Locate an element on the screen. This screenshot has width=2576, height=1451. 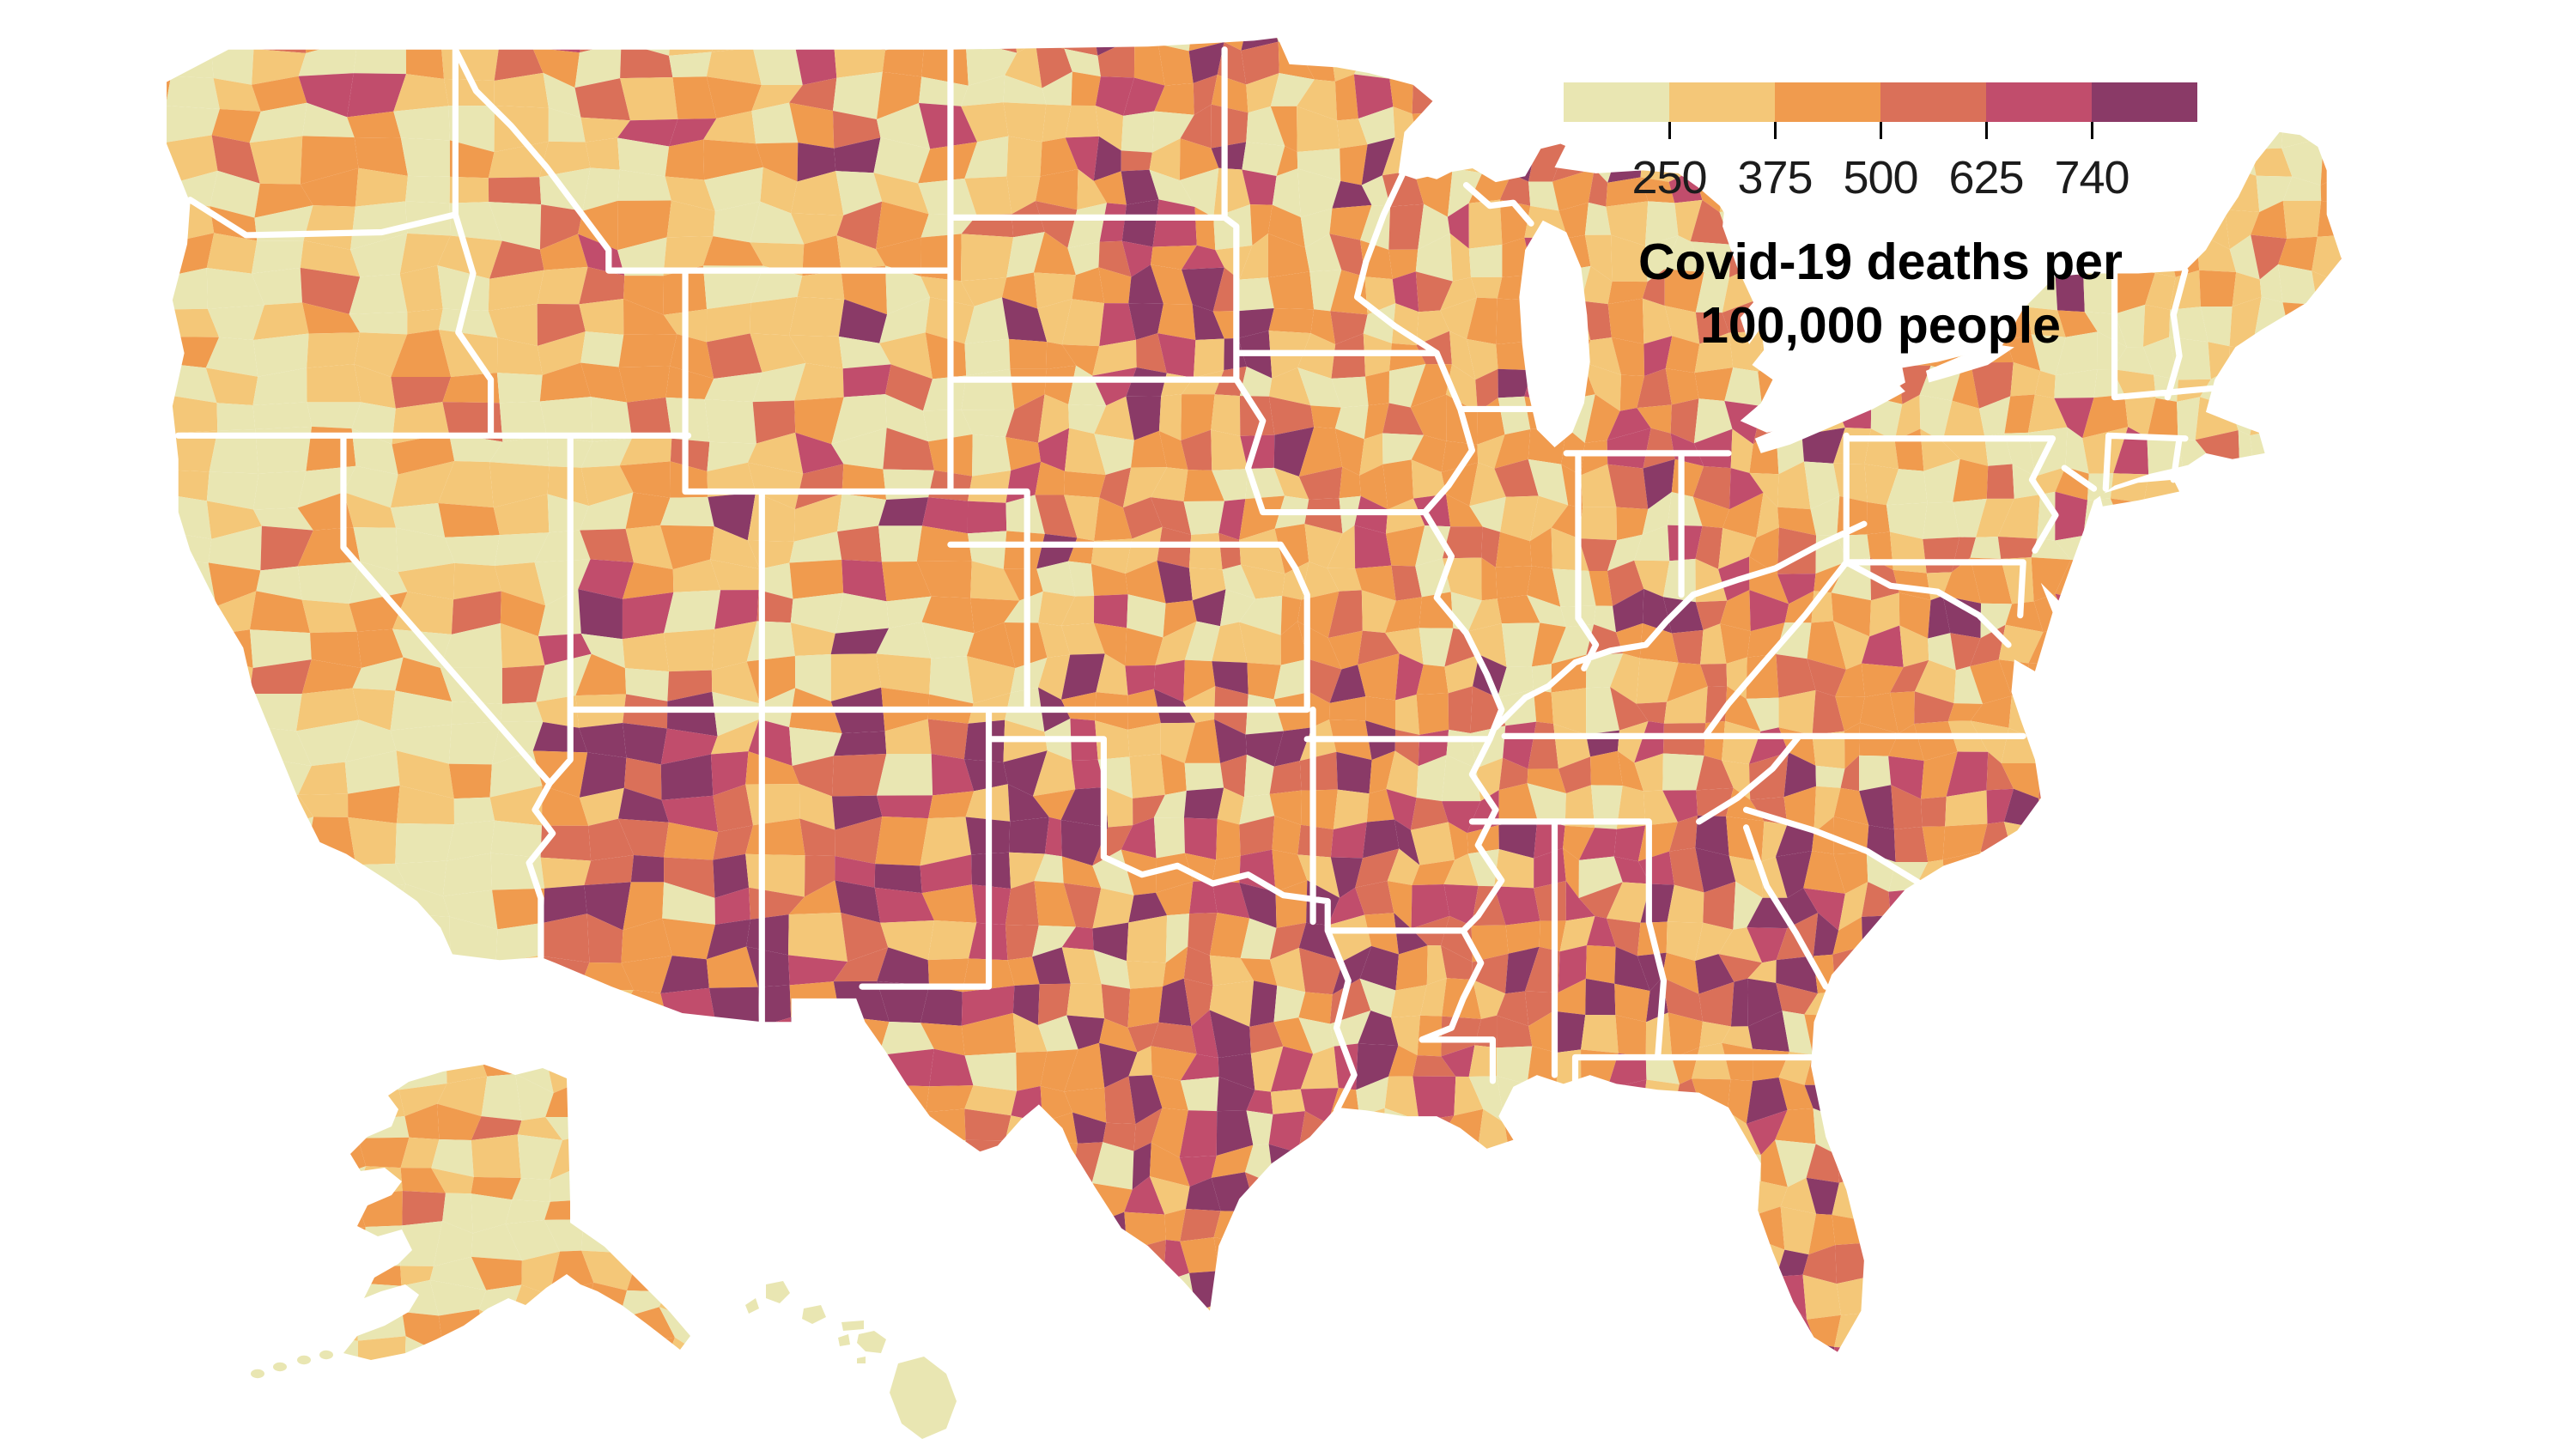
legend-tick-label: 740 is located at coordinates (2091, 178).